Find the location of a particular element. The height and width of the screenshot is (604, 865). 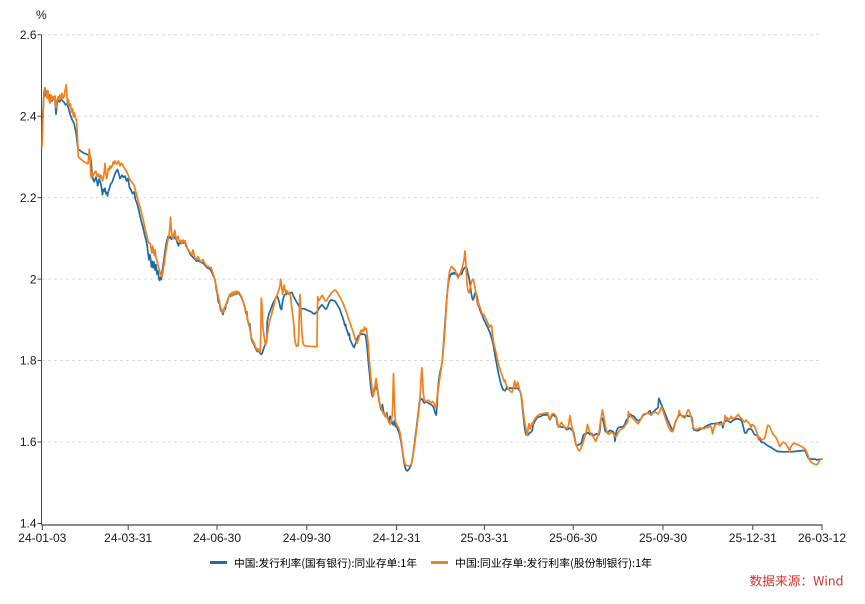

svg-text: 2.2 is located at coordinates (28, 198).